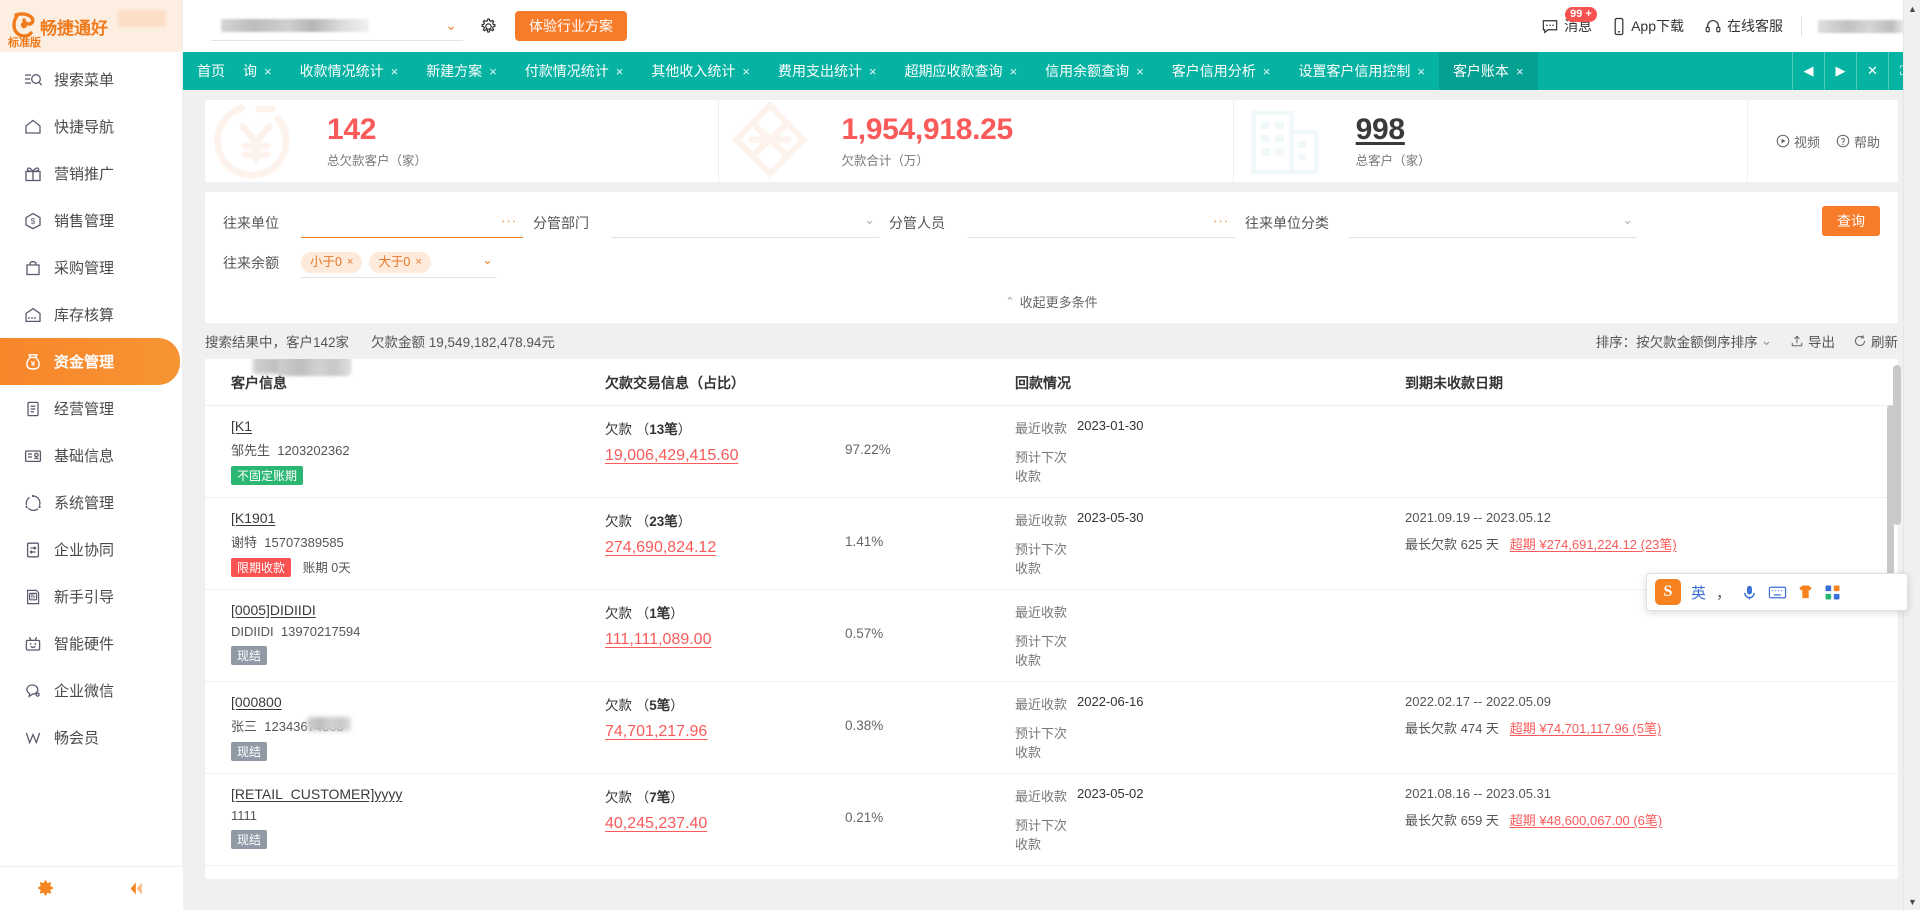 This screenshot has width=1920, height=910. What do you see at coordinates (1875, 341) in the screenshot?
I see `refresh-button: 刷新` at bounding box center [1875, 341].